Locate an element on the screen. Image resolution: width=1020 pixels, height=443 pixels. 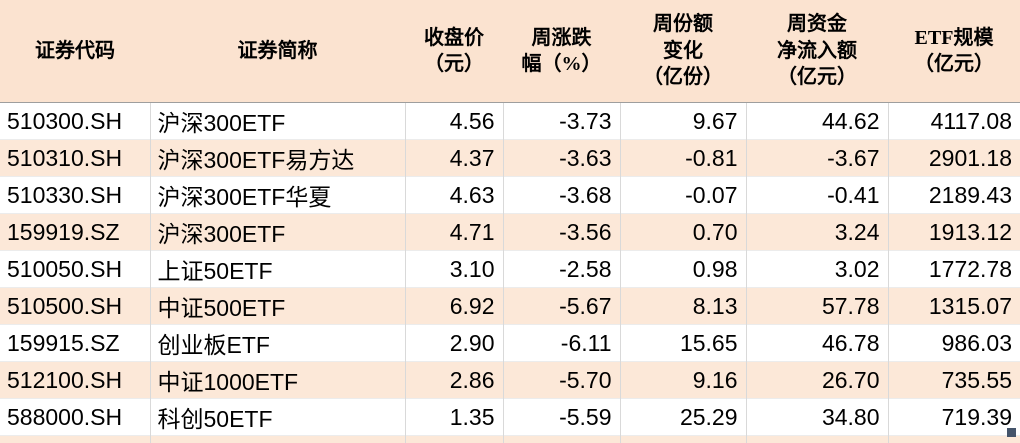
column-header-weekly_net_inflow-line: 周资金 is located at coordinates (817, 24).